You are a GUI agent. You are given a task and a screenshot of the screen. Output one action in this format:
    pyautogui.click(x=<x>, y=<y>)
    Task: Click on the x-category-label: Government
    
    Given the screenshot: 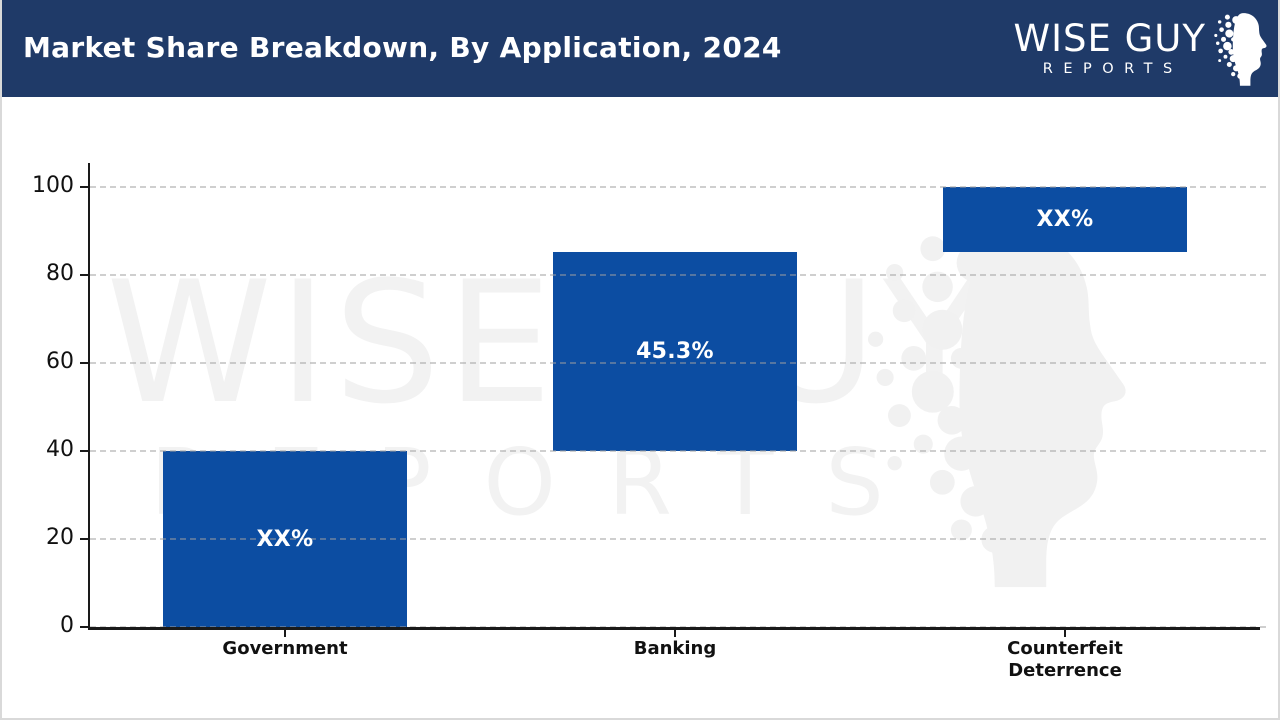 What is the action you would take?
    pyautogui.click(x=285, y=648)
    